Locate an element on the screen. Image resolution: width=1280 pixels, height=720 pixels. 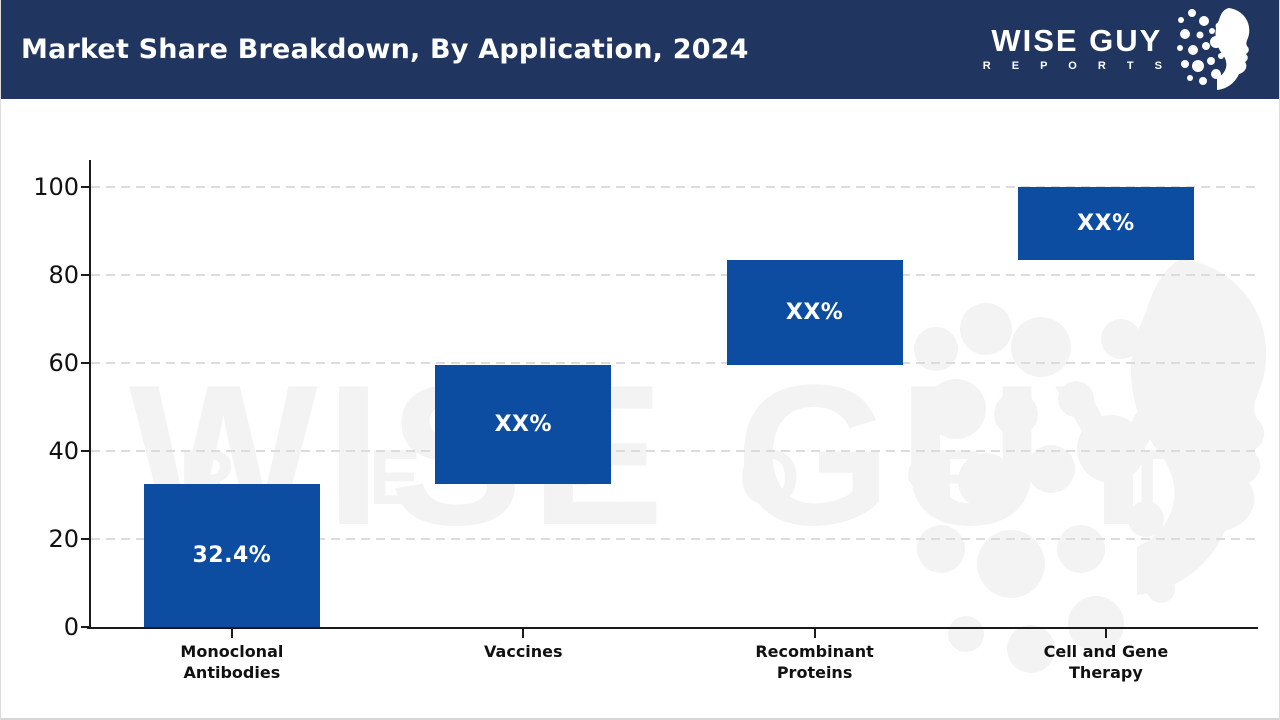
bar-value-label: 32.4% is located at coordinates (232, 556).